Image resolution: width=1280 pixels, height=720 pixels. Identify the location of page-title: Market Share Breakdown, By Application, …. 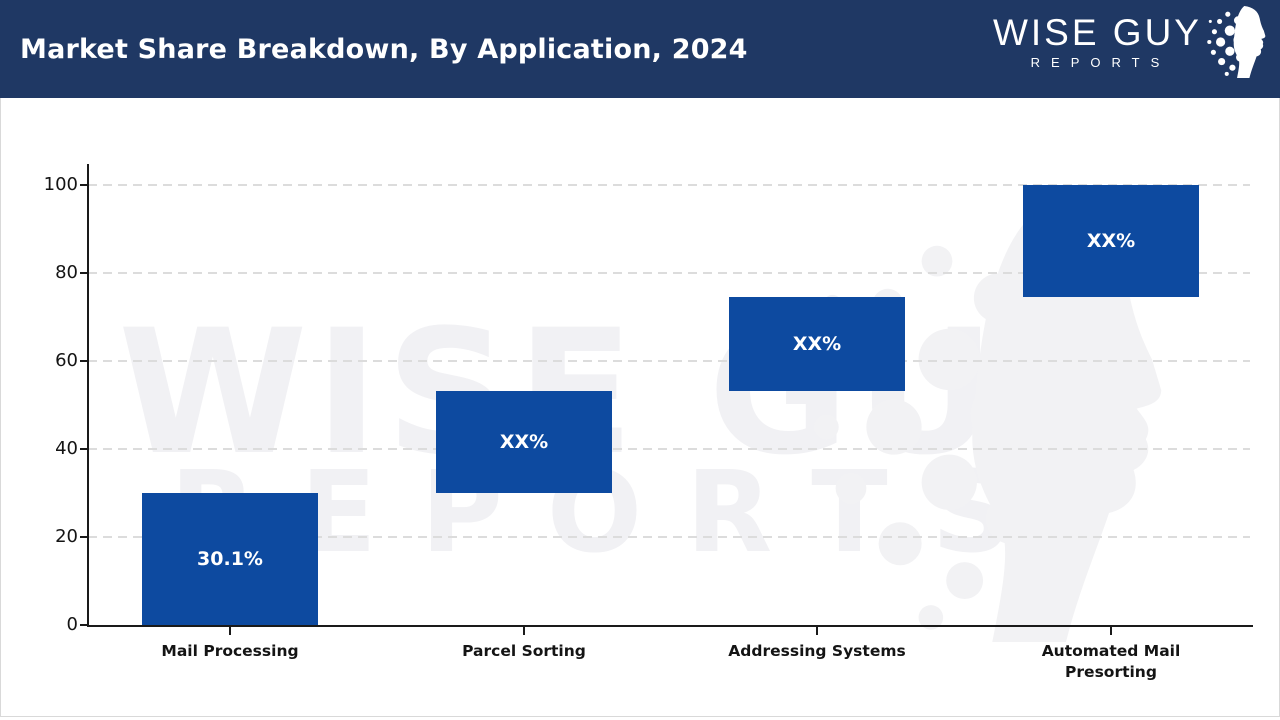
(384, 49).